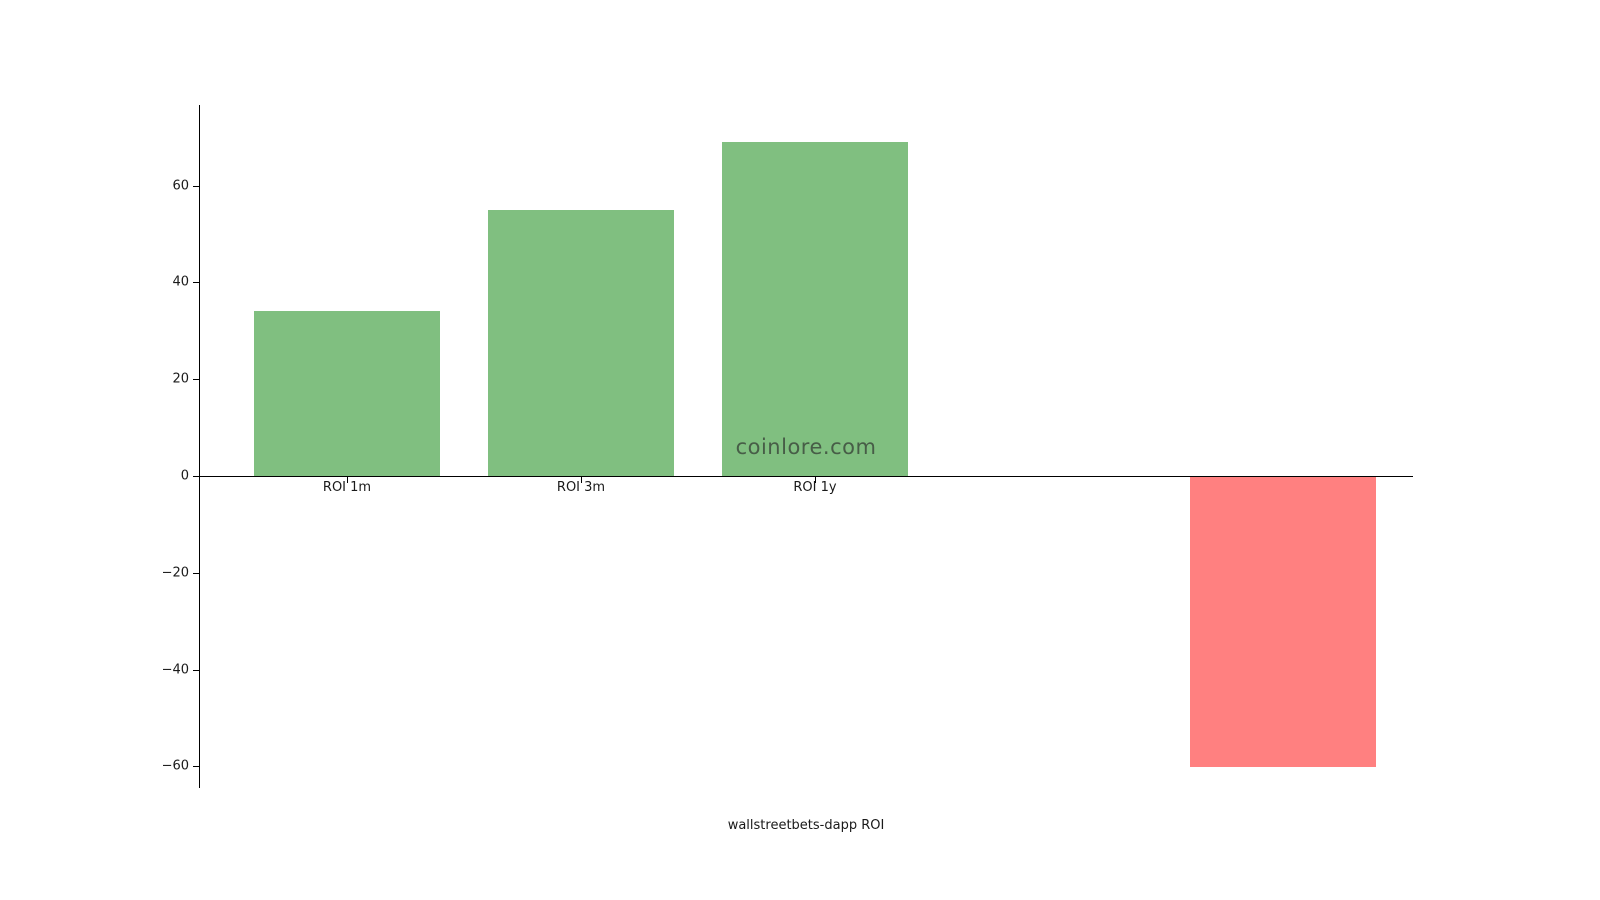 The width and height of the screenshot is (1600, 900). What do you see at coordinates (347, 487) in the screenshot?
I see `x-tick-label: ROI 1m` at bounding box center [347, 487].